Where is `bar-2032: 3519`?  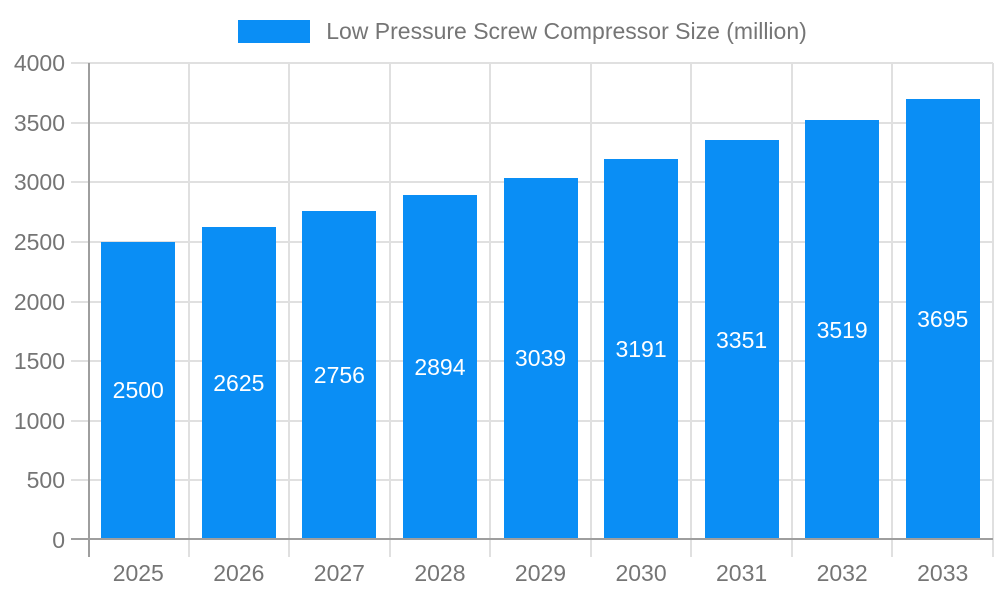 bar-2032: 3519 is located at coordinates (842, 330).